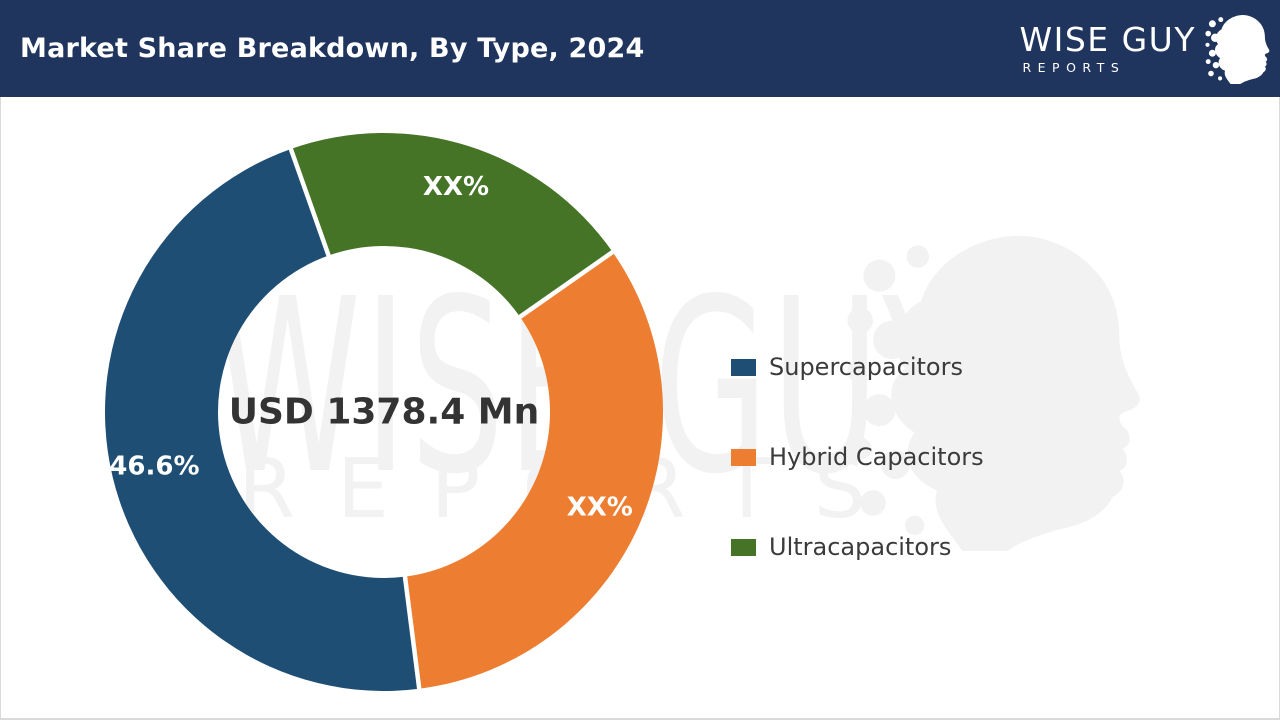 The height and width of the screenshot is (720, 1280). I want to click on legend-swatch-ultracapacitors, so click(743, 547).